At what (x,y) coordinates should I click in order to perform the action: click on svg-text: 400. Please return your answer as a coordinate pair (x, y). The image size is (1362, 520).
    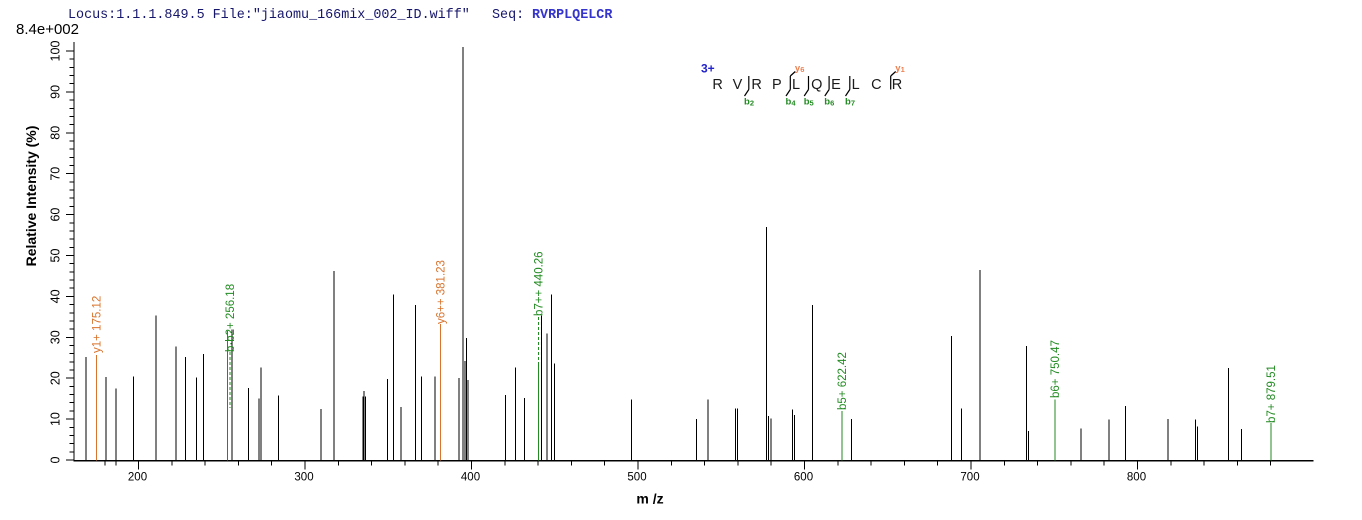
    Looking at the image, I should click on (470, 478).